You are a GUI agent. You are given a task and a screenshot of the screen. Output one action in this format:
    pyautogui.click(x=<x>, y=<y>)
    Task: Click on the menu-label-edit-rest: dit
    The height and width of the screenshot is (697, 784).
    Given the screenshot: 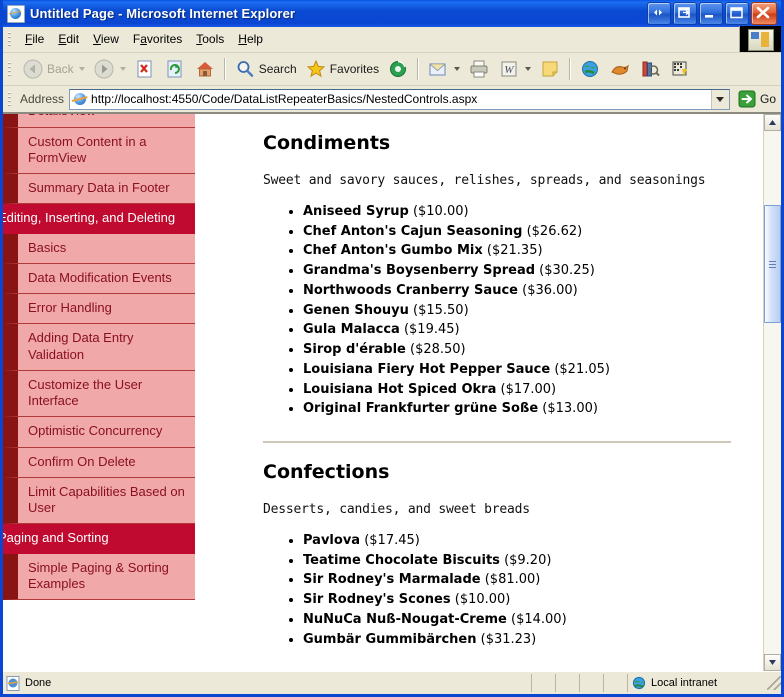 What is the action you would take?
    pyautogui.click(x=73, y=39)
    